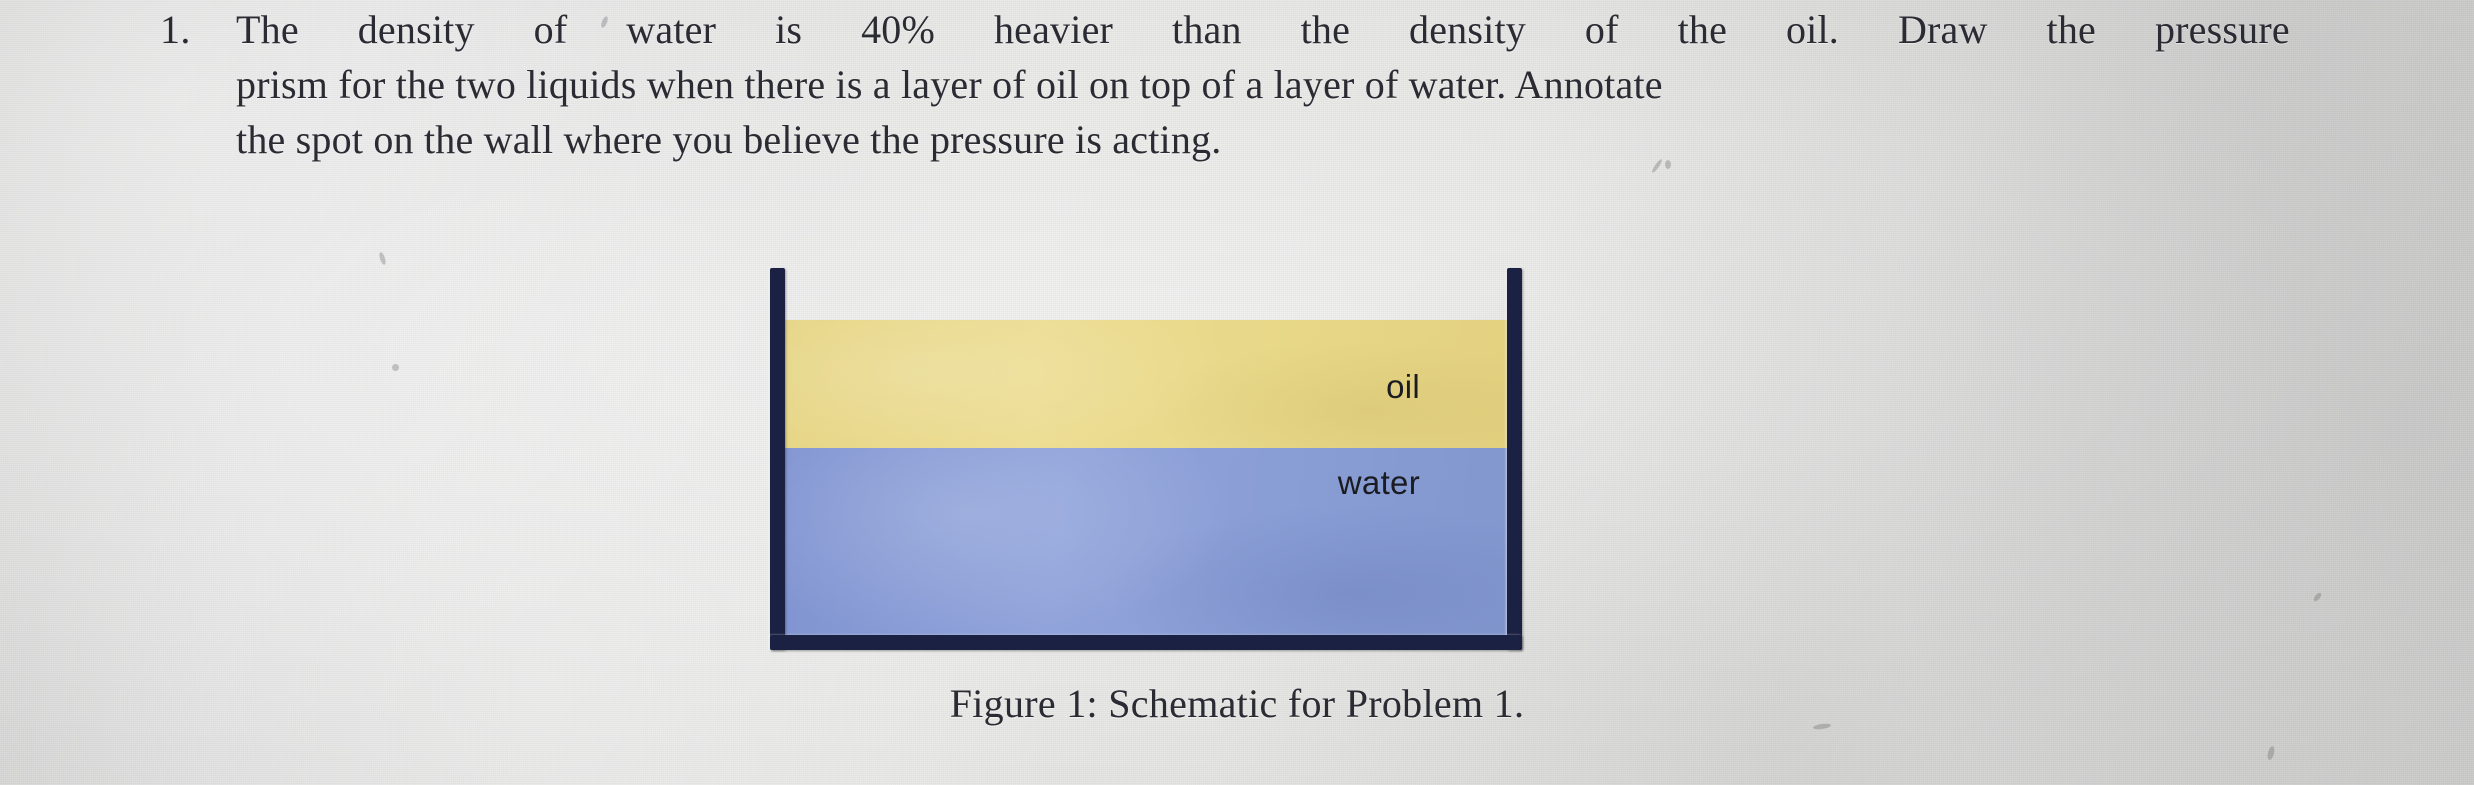 The width and height of the screenshot is (2474, 785). I want to click on word: pressure, so click(2222, 29).